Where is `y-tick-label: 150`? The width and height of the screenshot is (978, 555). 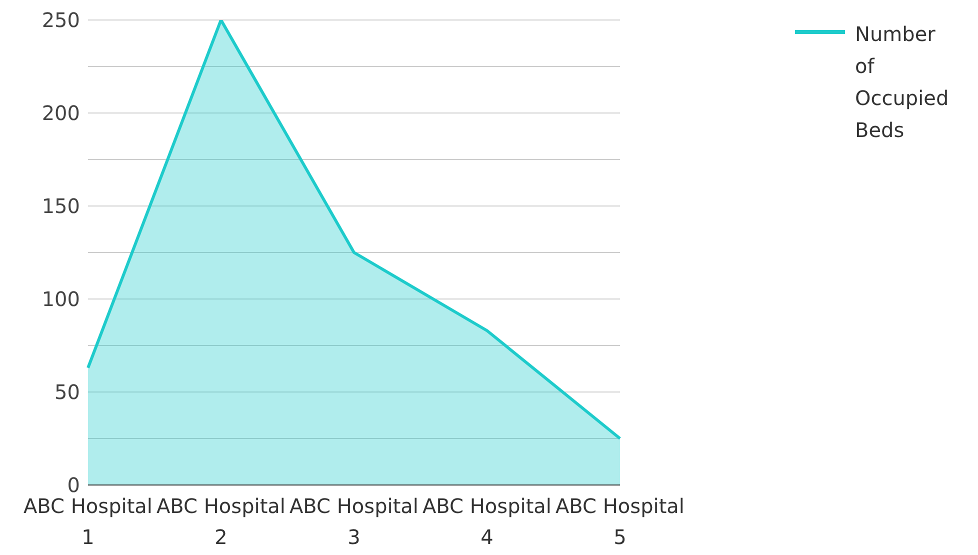
y-tick-label: 150 is located at coordinates (61, 206).